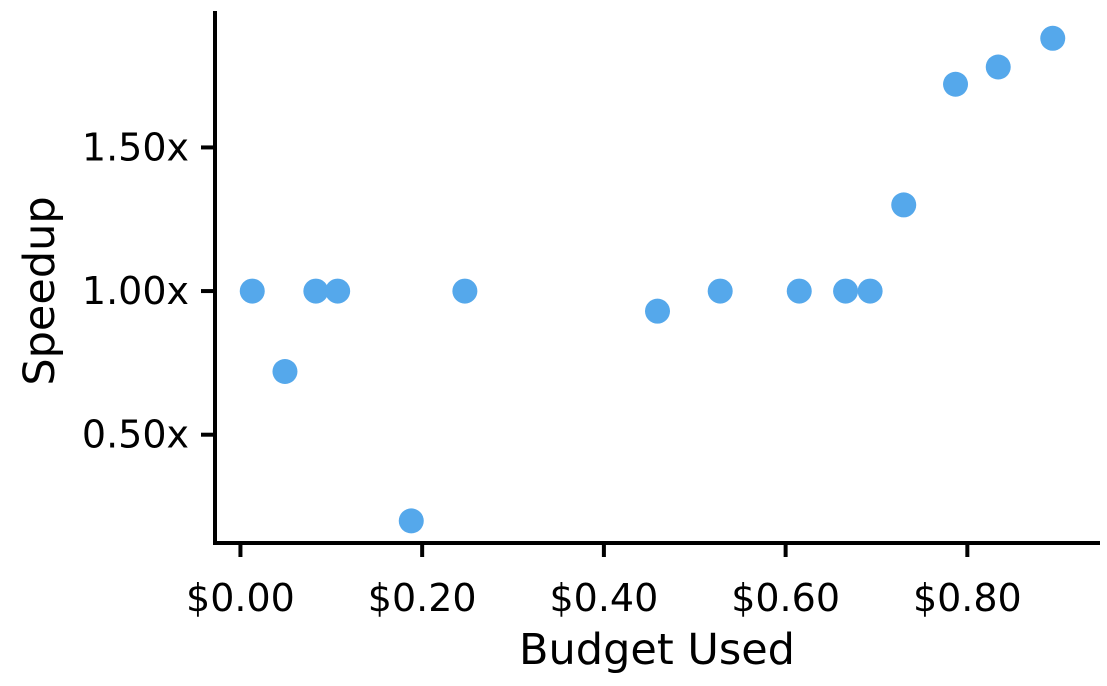 This screenshot has height=686, width=1107. I want to click on x-tick-label: $0.80, so click(967, 598).